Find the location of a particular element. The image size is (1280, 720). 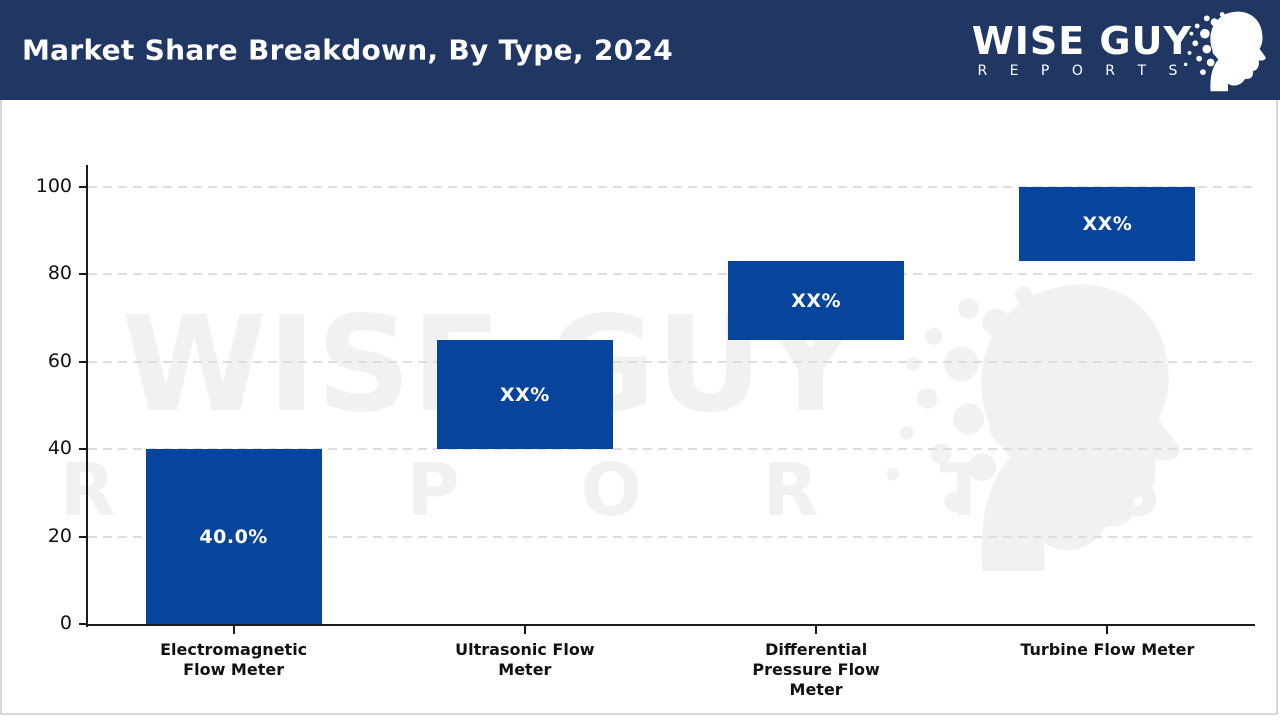

x-category-label: Differential Pressure Flow Meter is located at coordinates (816, 670).